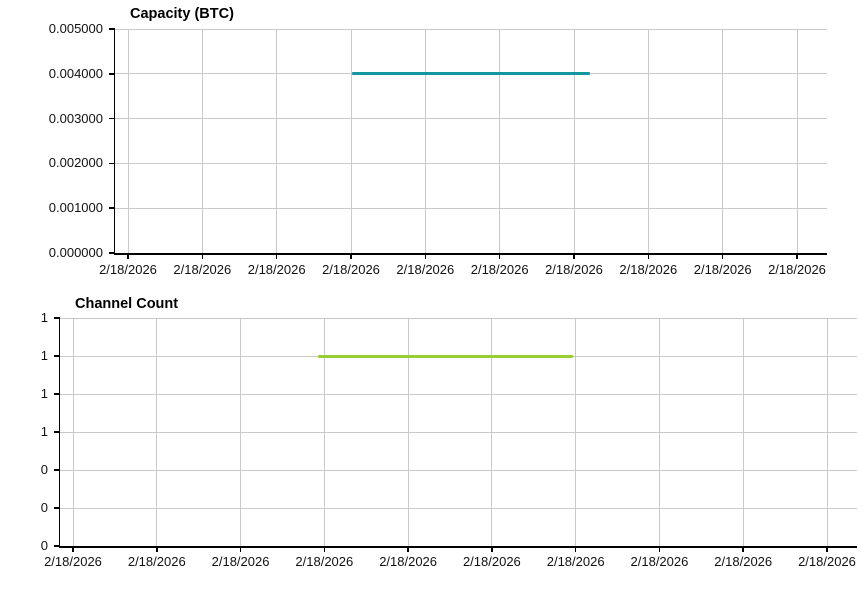  I want to click on series-line-capacity, so click(471, 74).